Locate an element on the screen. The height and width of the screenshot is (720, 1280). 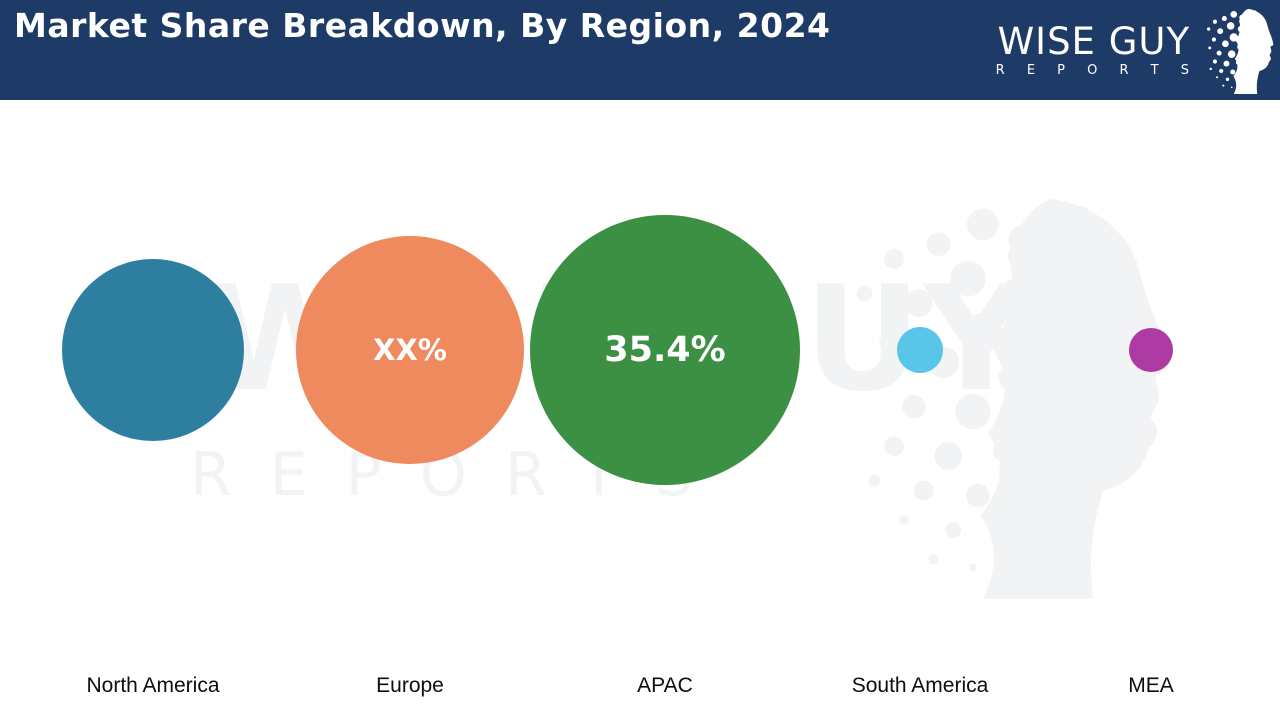
category-label-europe: Europe is located at coordinates (410, 685).